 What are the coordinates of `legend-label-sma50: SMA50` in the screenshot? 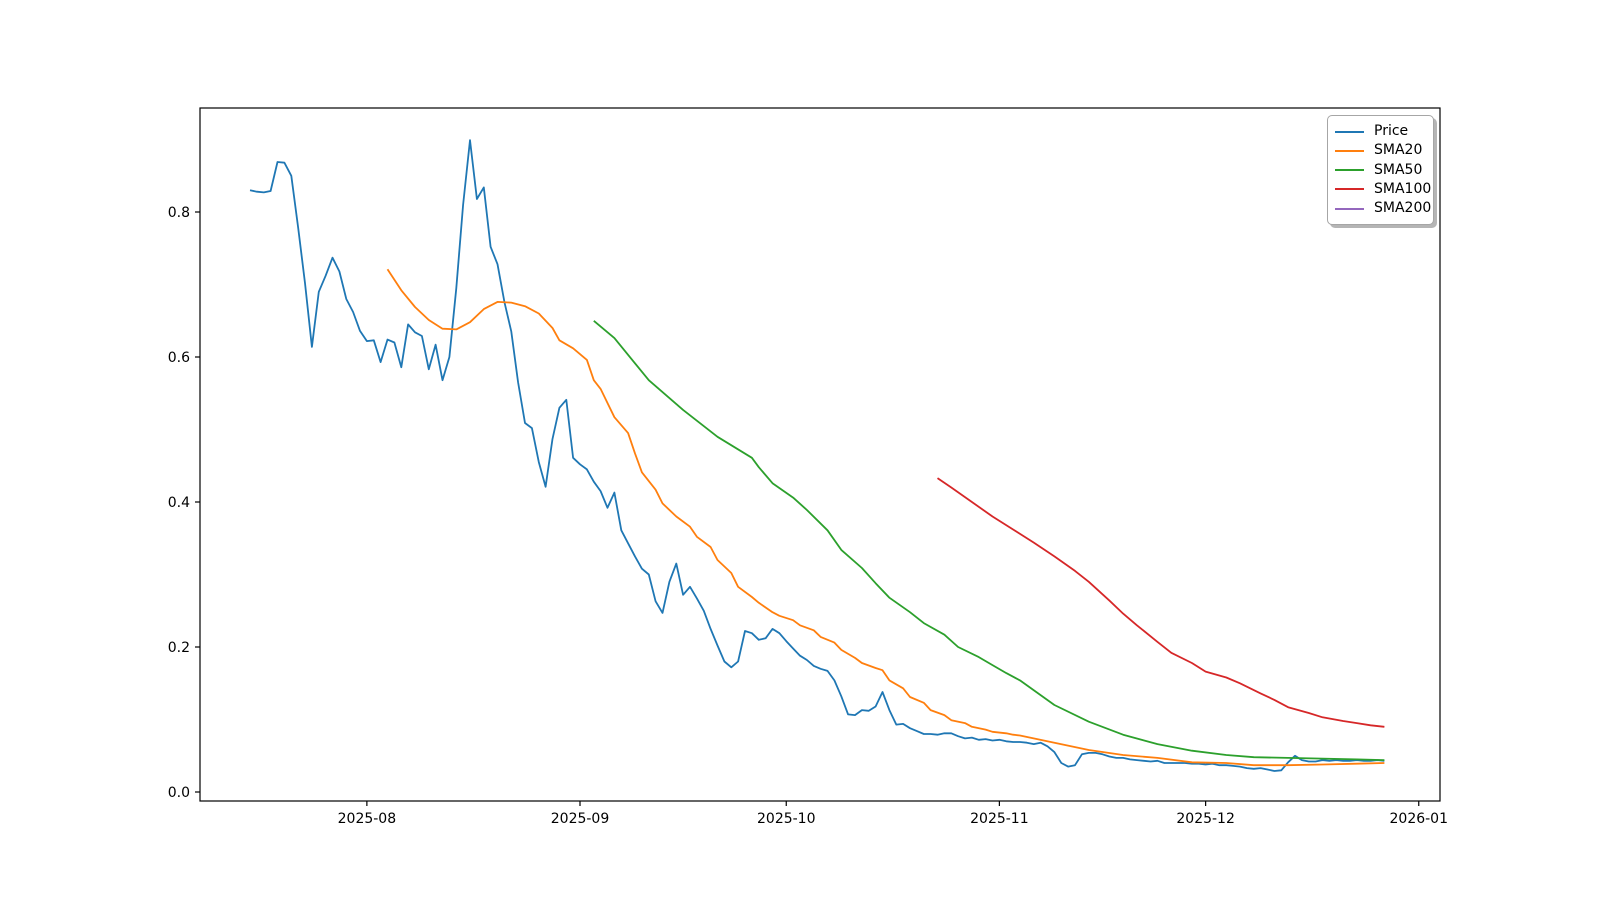 It's located at (1398, 169).